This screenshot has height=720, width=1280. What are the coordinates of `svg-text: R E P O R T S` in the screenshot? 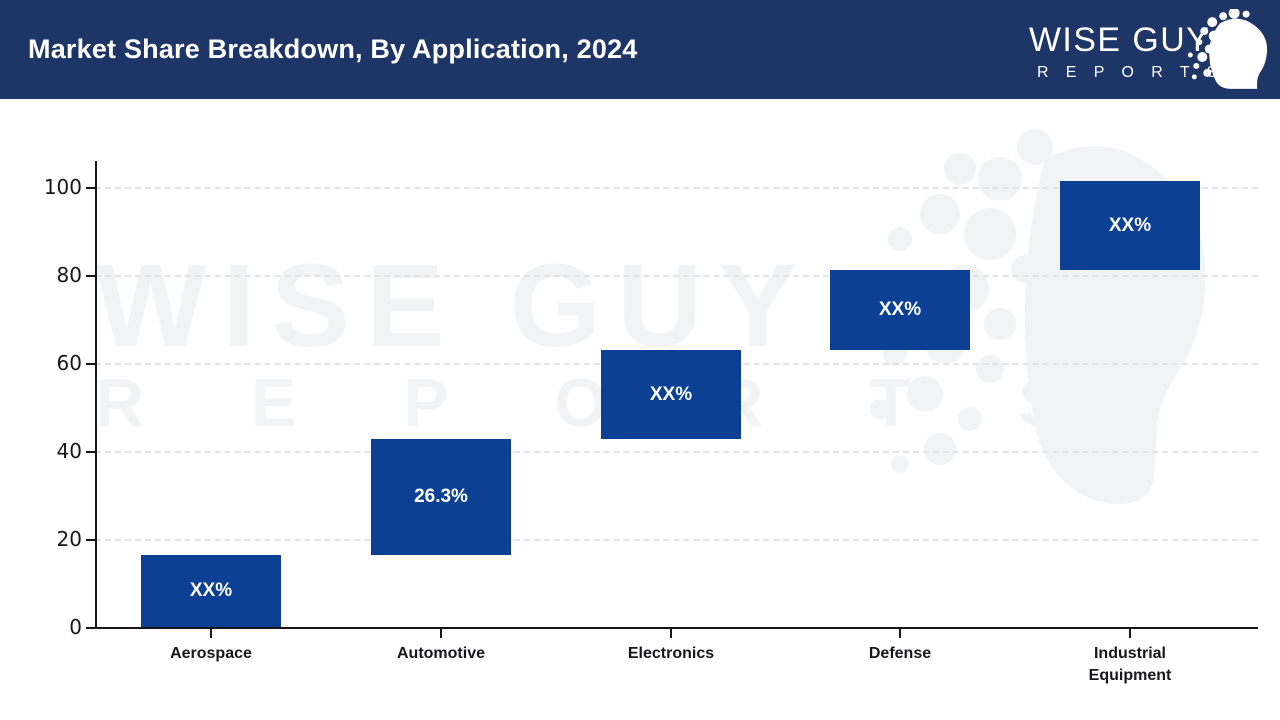 It's located at (1130, 71).